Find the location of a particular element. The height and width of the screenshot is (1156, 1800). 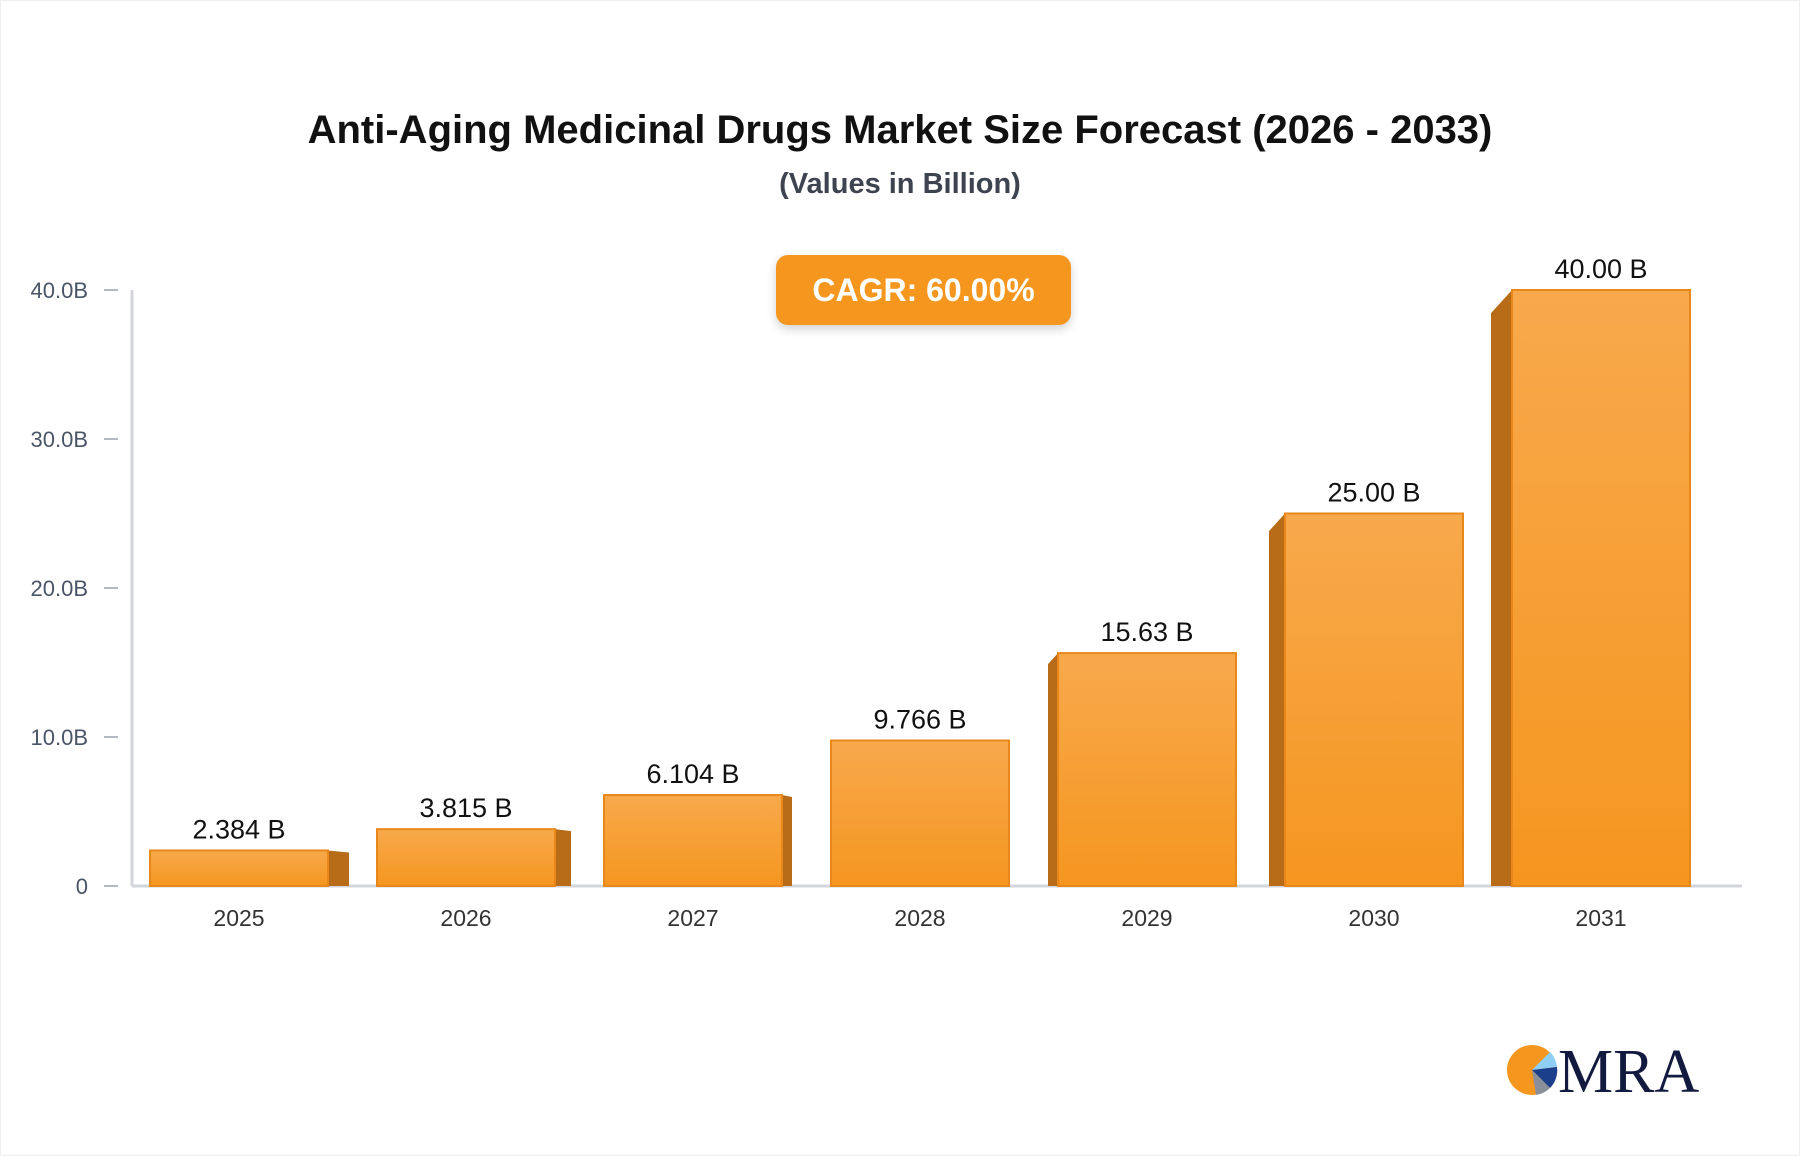

bar-2026: 3.815 B 2026 is located at coordinates (473, 862).